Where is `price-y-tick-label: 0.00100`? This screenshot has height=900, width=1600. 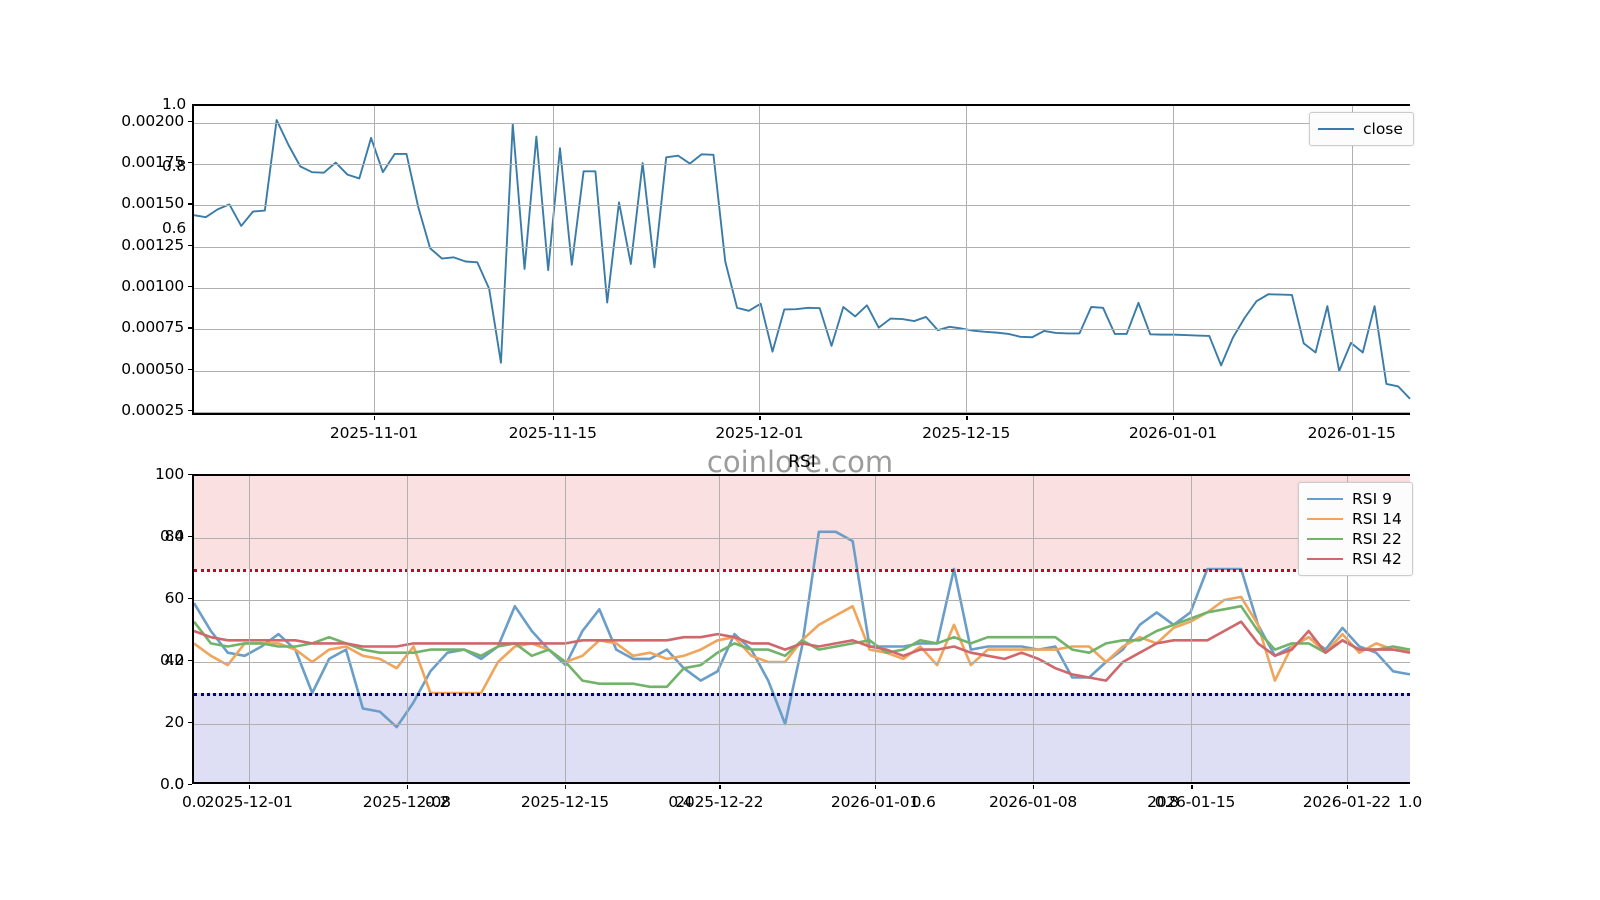
price-y-tick-label: 0.00100 is located at coordinates (152, 285).